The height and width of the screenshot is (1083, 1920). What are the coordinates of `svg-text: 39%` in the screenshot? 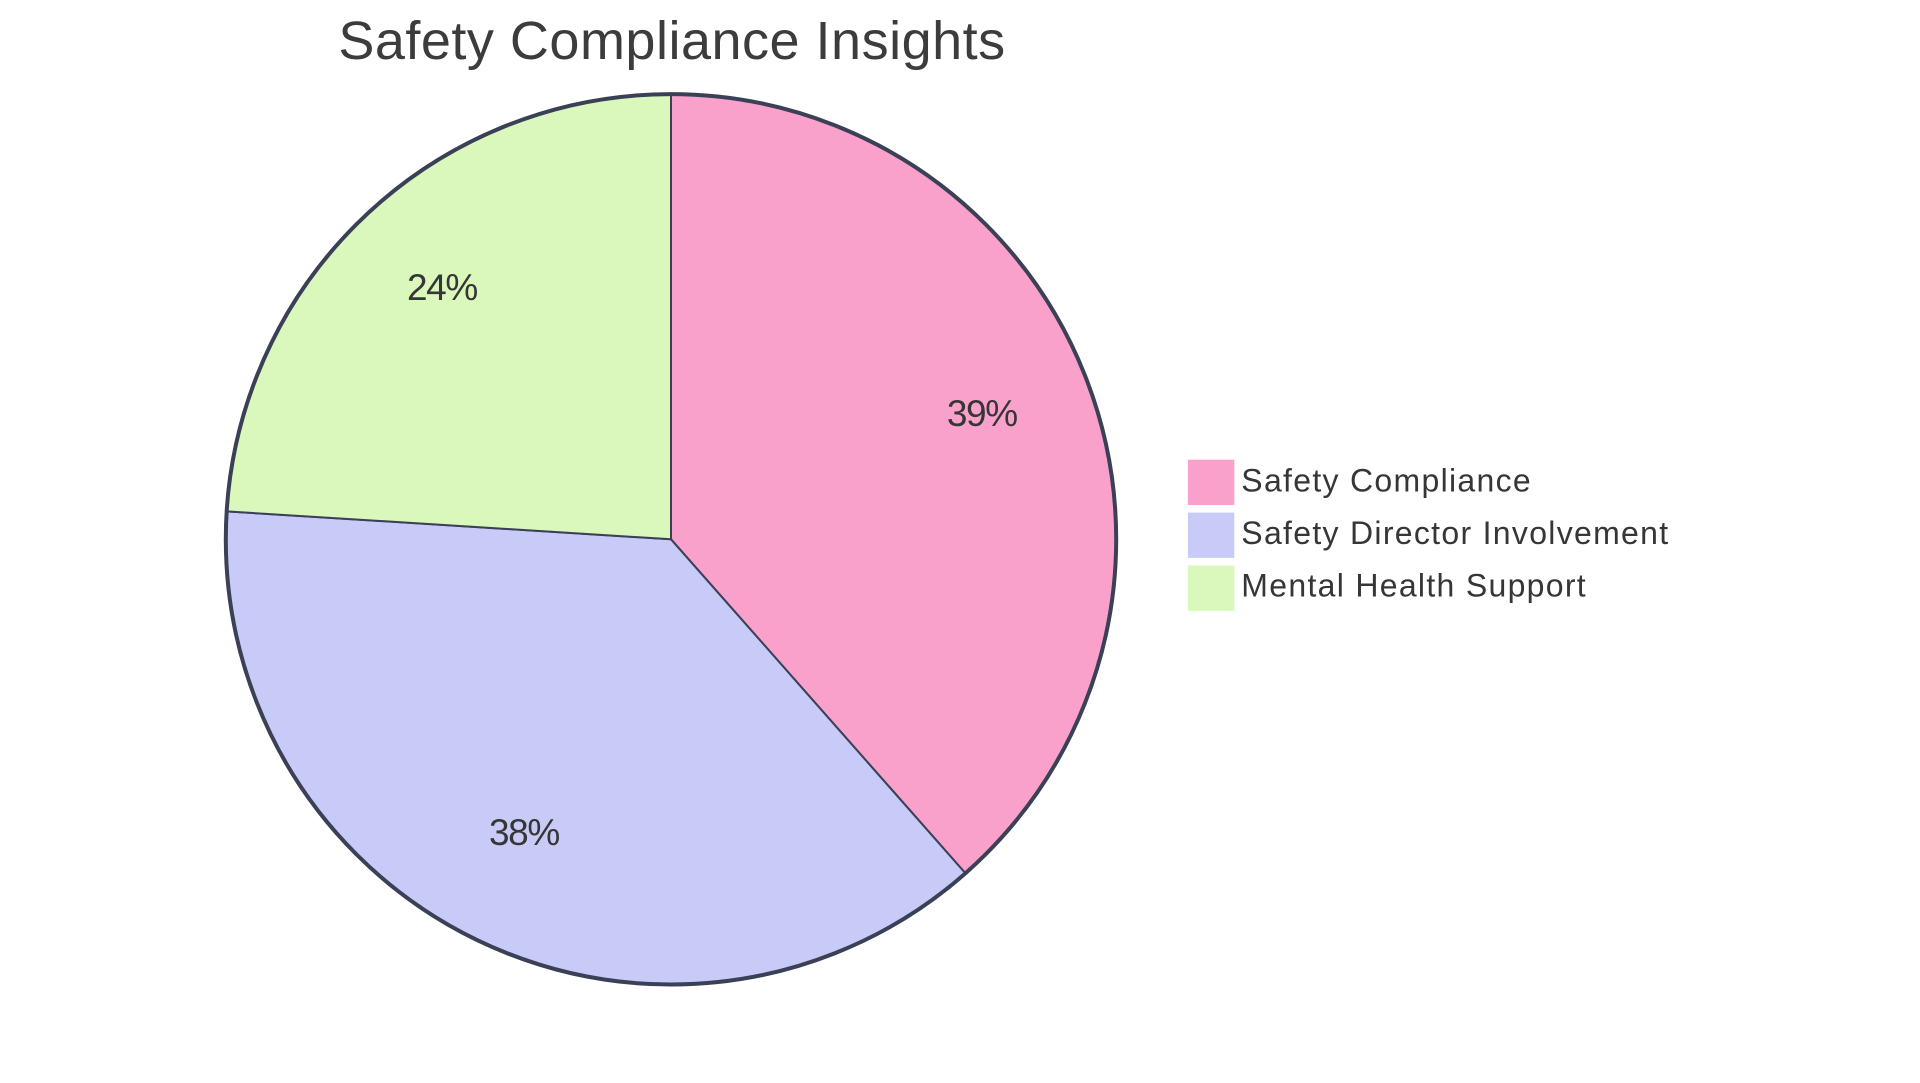 It's located at (982, 413).